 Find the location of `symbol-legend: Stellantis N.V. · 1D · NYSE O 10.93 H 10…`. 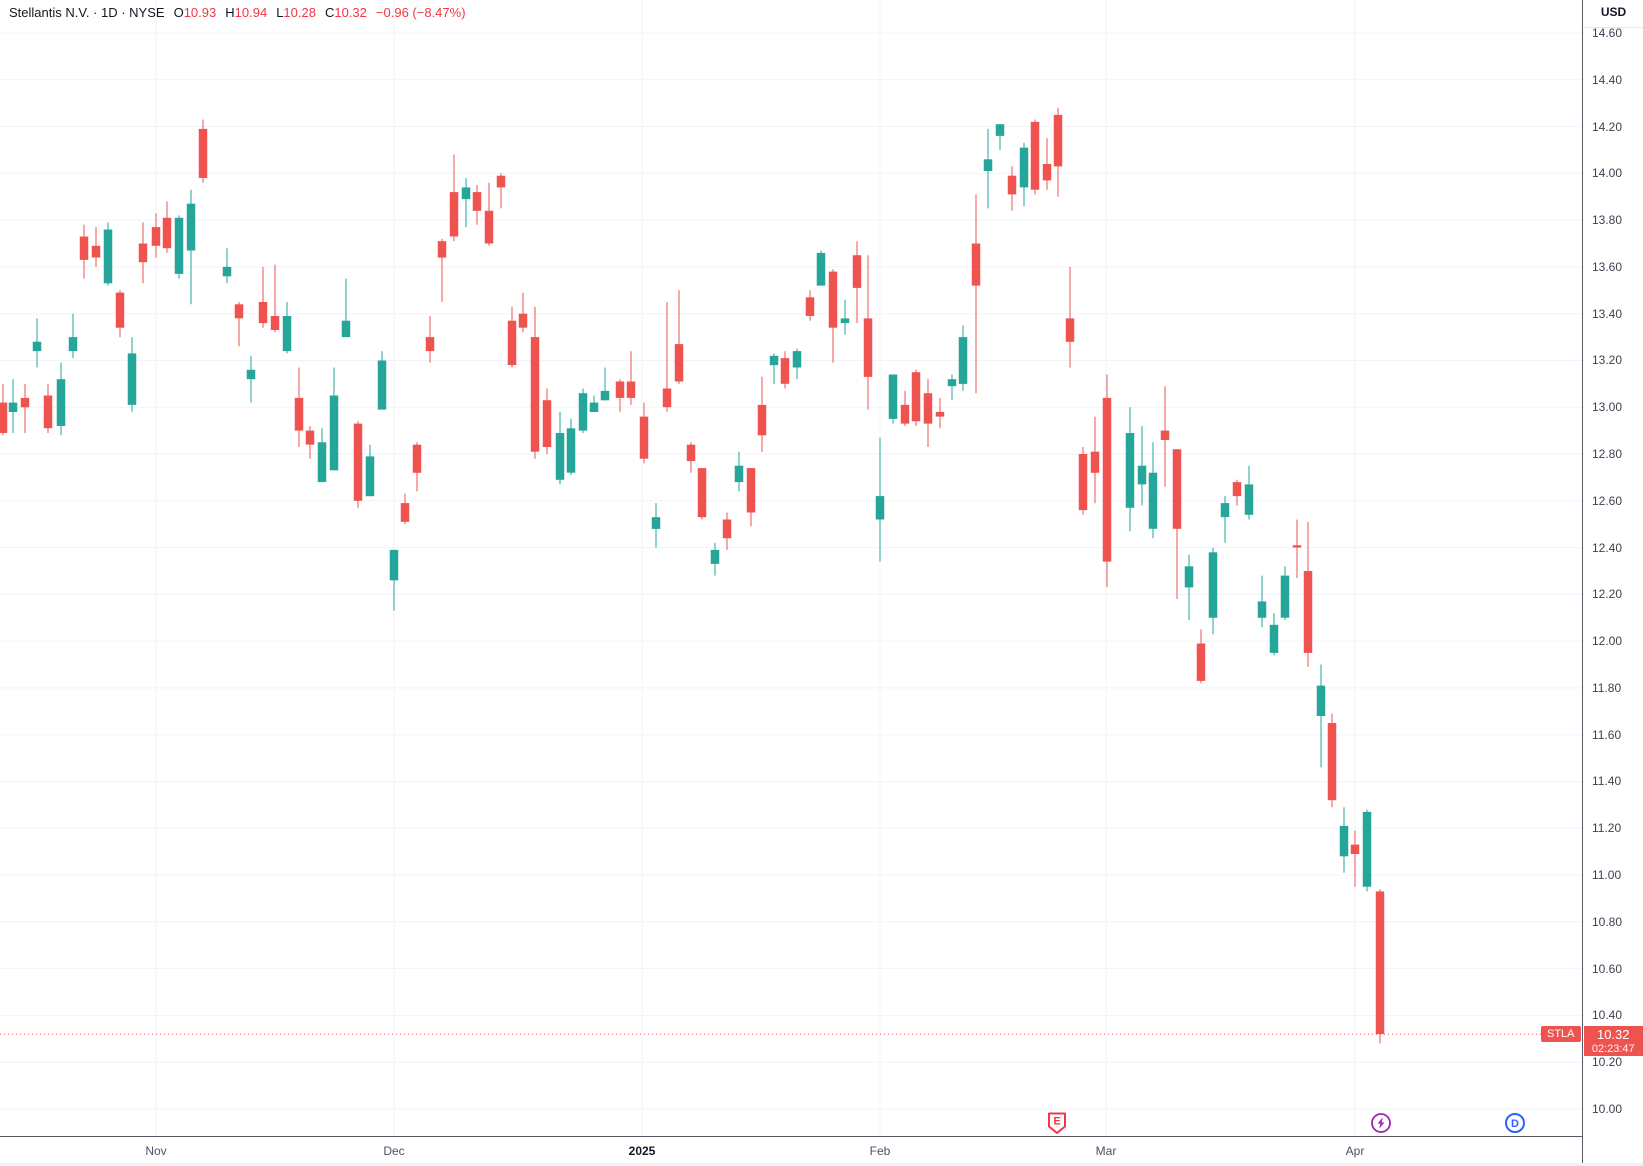

symbol-legend: Stellantis N.V. · 1D · NYSE O 10.93 H 10… is located at coordinates (237, 12).